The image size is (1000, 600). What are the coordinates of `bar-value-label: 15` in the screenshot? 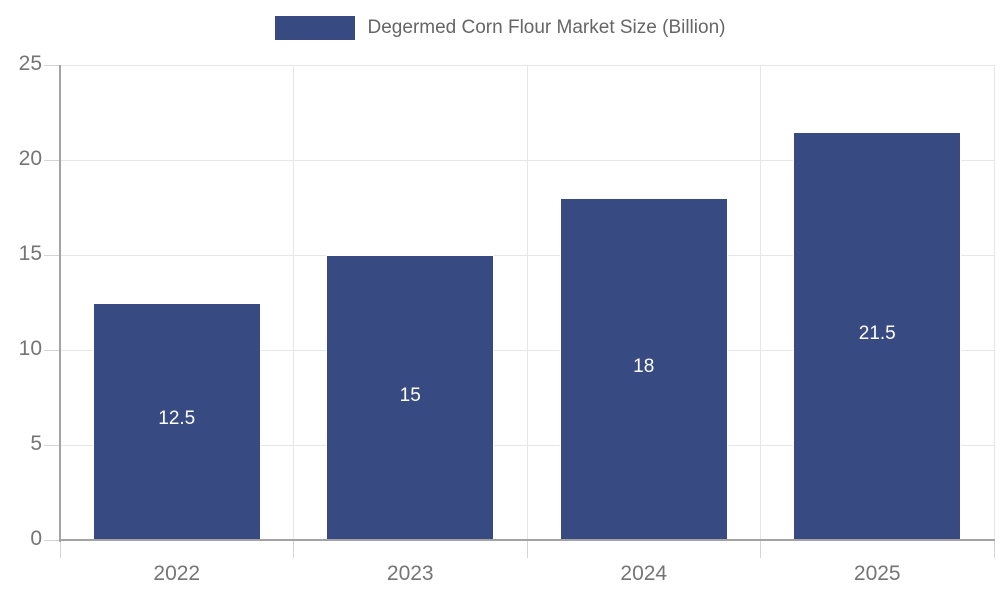 It's located at (410, 395).